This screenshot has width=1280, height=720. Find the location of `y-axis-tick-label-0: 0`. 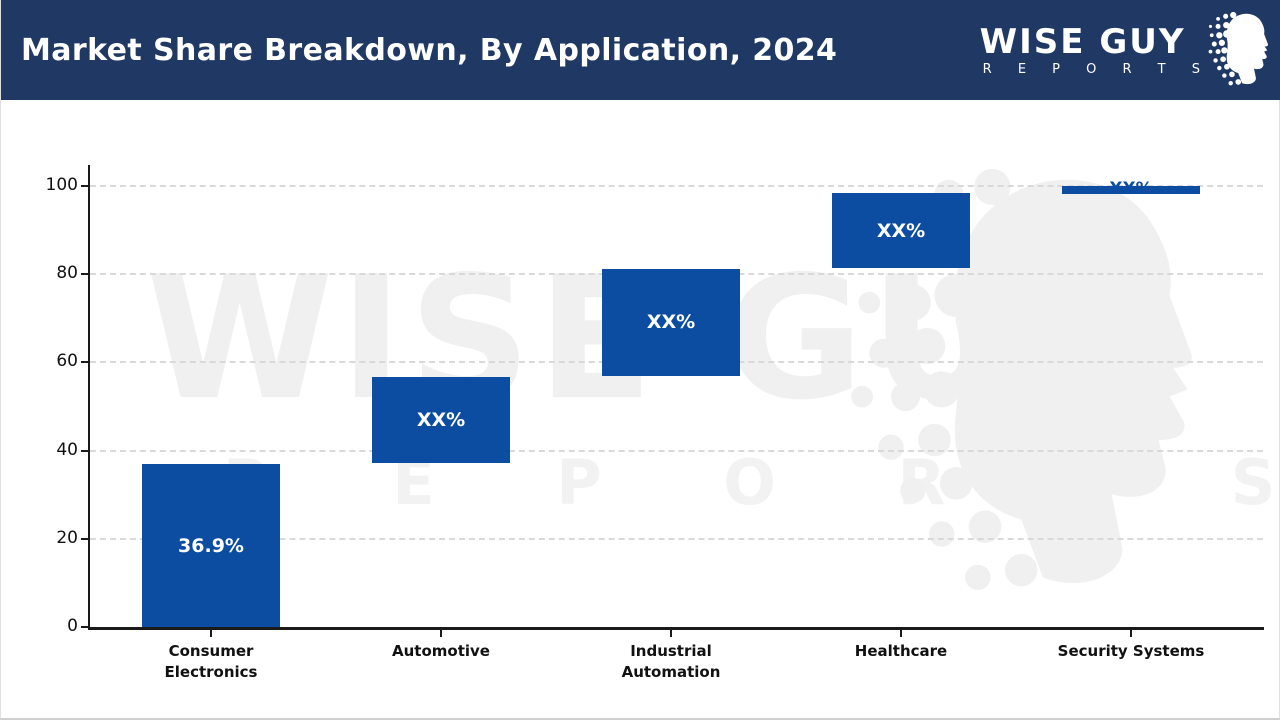

y-axis-tick-label-0: 0 is located at coordinates (72, 626).